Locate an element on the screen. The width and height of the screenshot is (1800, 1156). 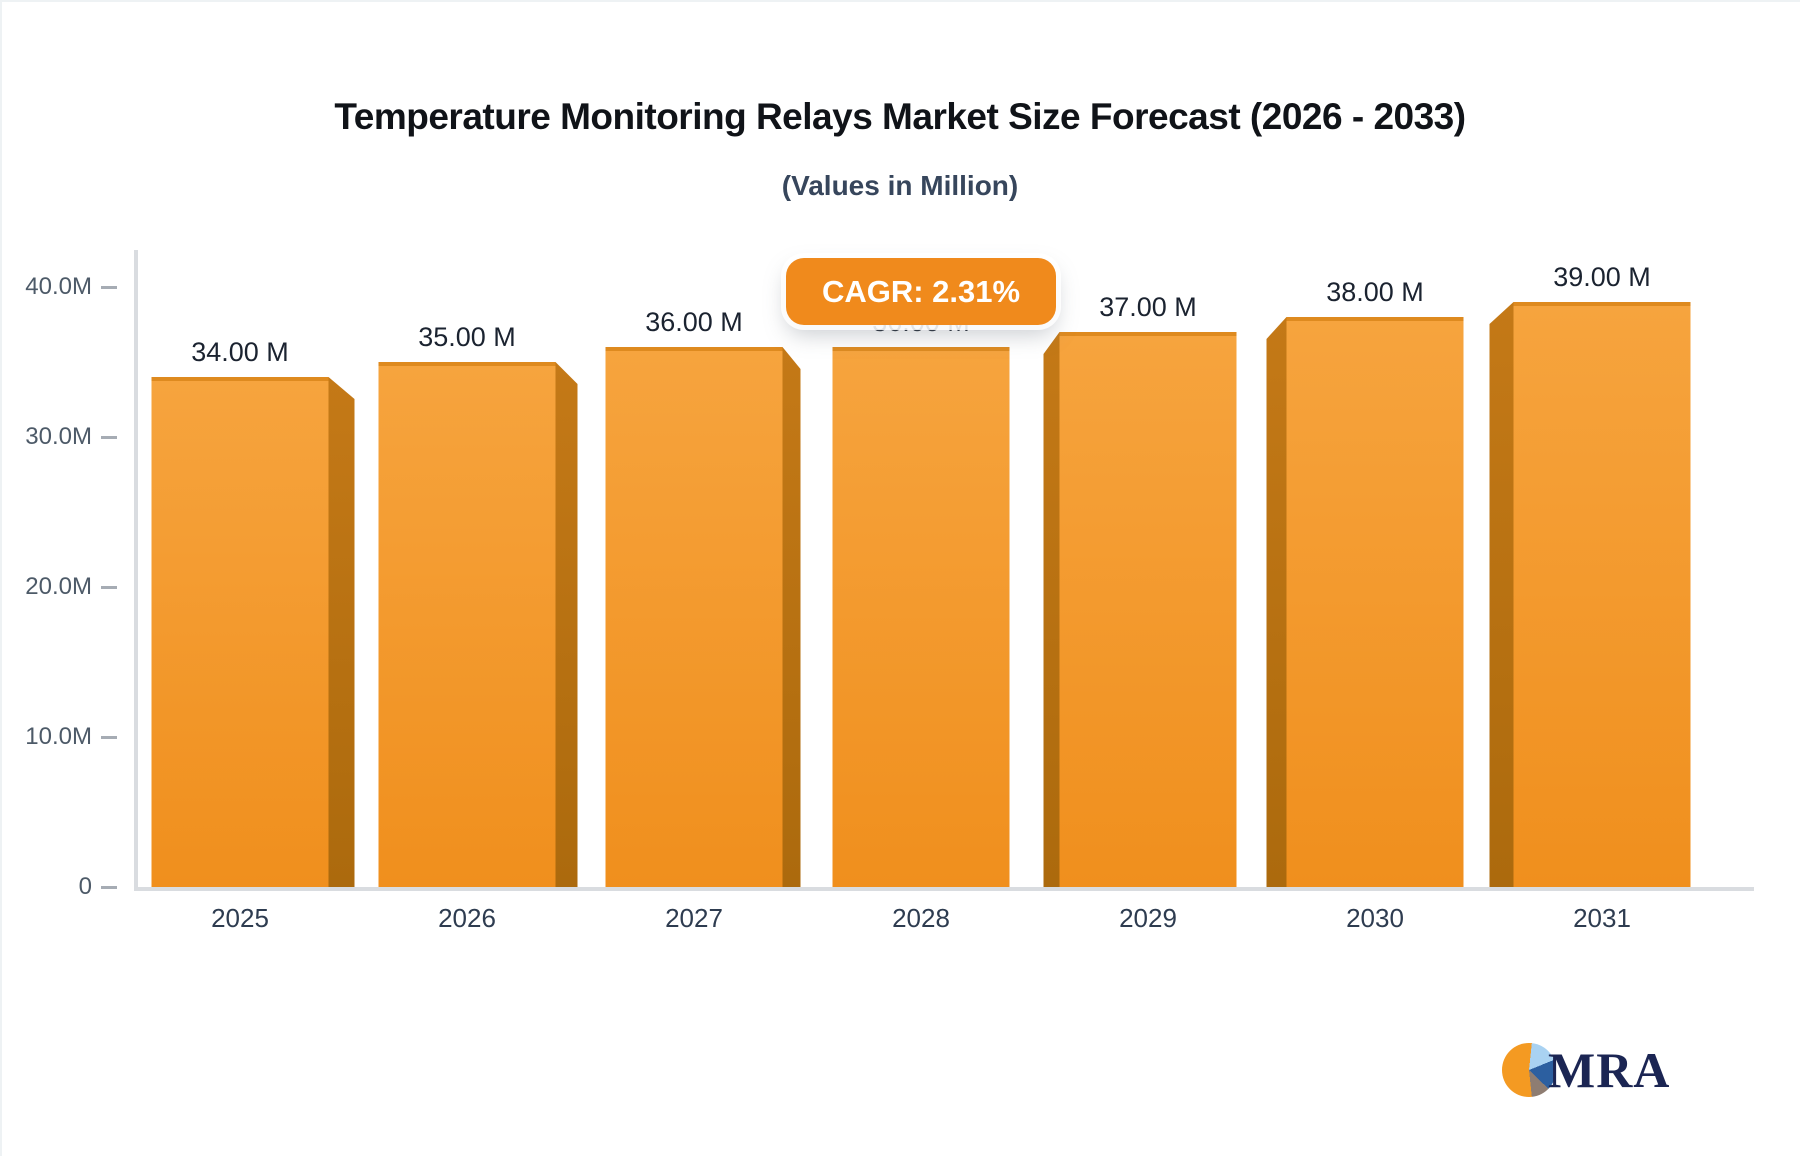
bar-2027 is located at coordinates (694, 617).